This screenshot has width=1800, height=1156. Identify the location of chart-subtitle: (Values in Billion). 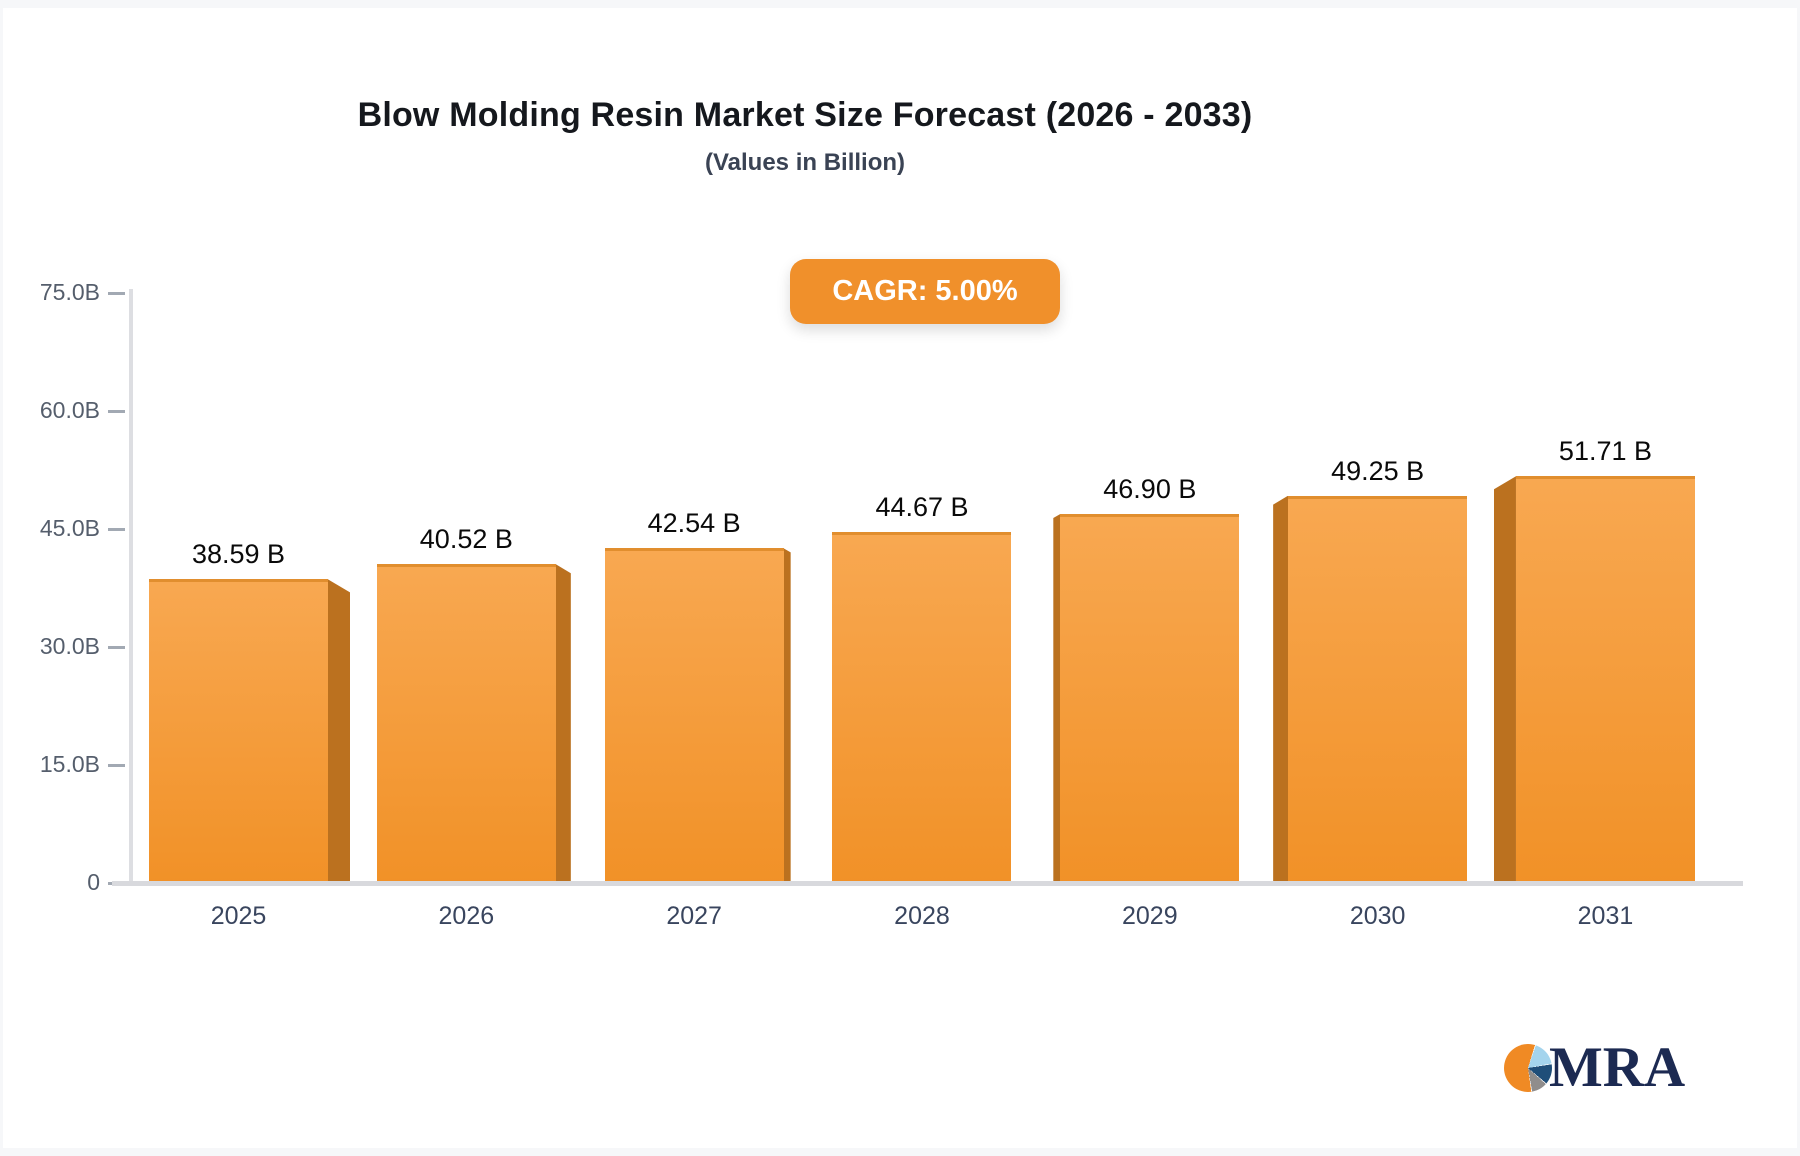
(805, 162).